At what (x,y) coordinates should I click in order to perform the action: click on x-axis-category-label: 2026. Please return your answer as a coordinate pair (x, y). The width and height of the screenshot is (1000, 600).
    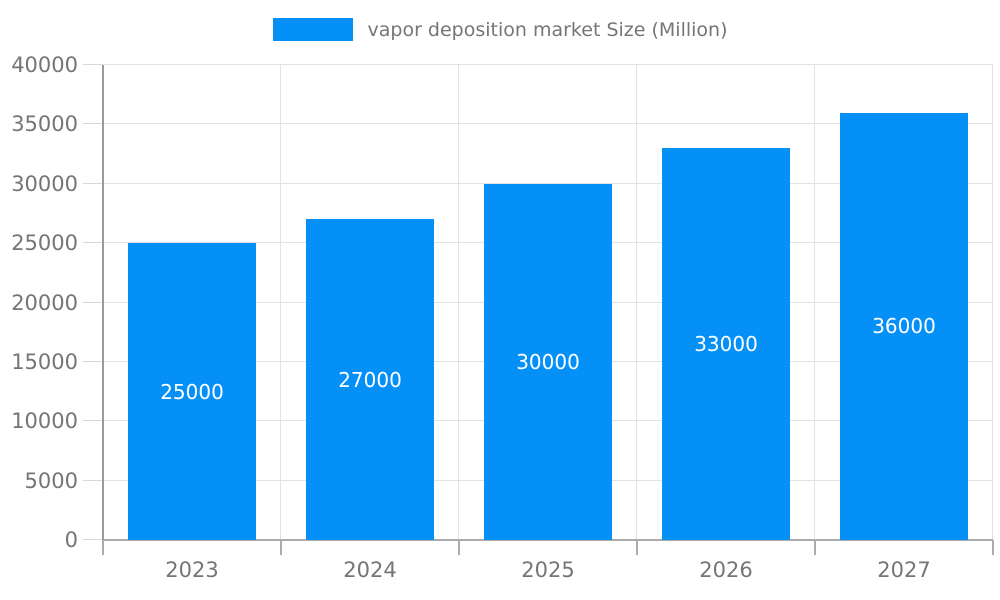
    Looking at the image, I should click on (726, 570).